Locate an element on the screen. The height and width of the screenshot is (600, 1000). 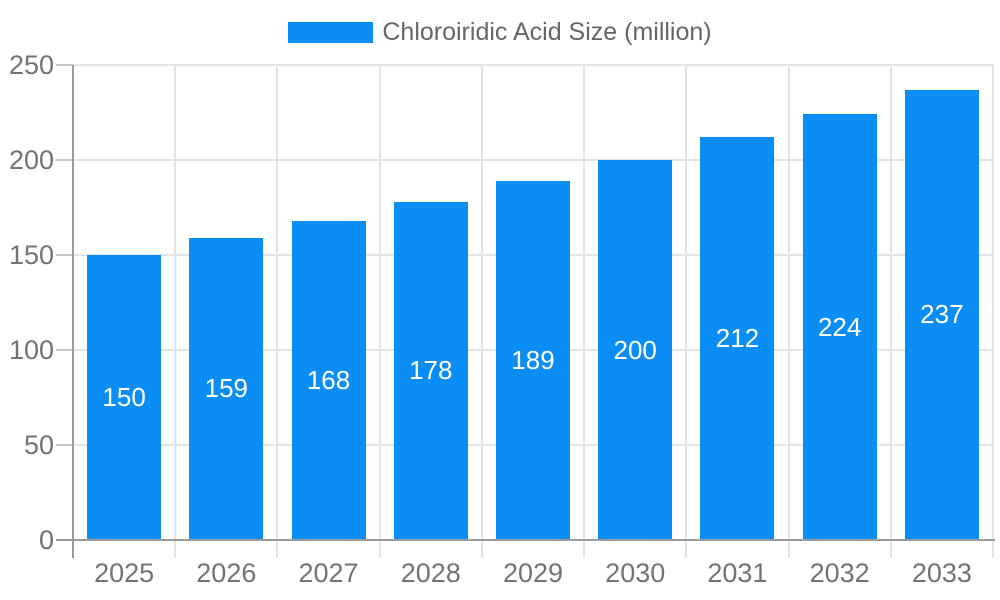
bar: 212 is located at coordinates (737, 338).